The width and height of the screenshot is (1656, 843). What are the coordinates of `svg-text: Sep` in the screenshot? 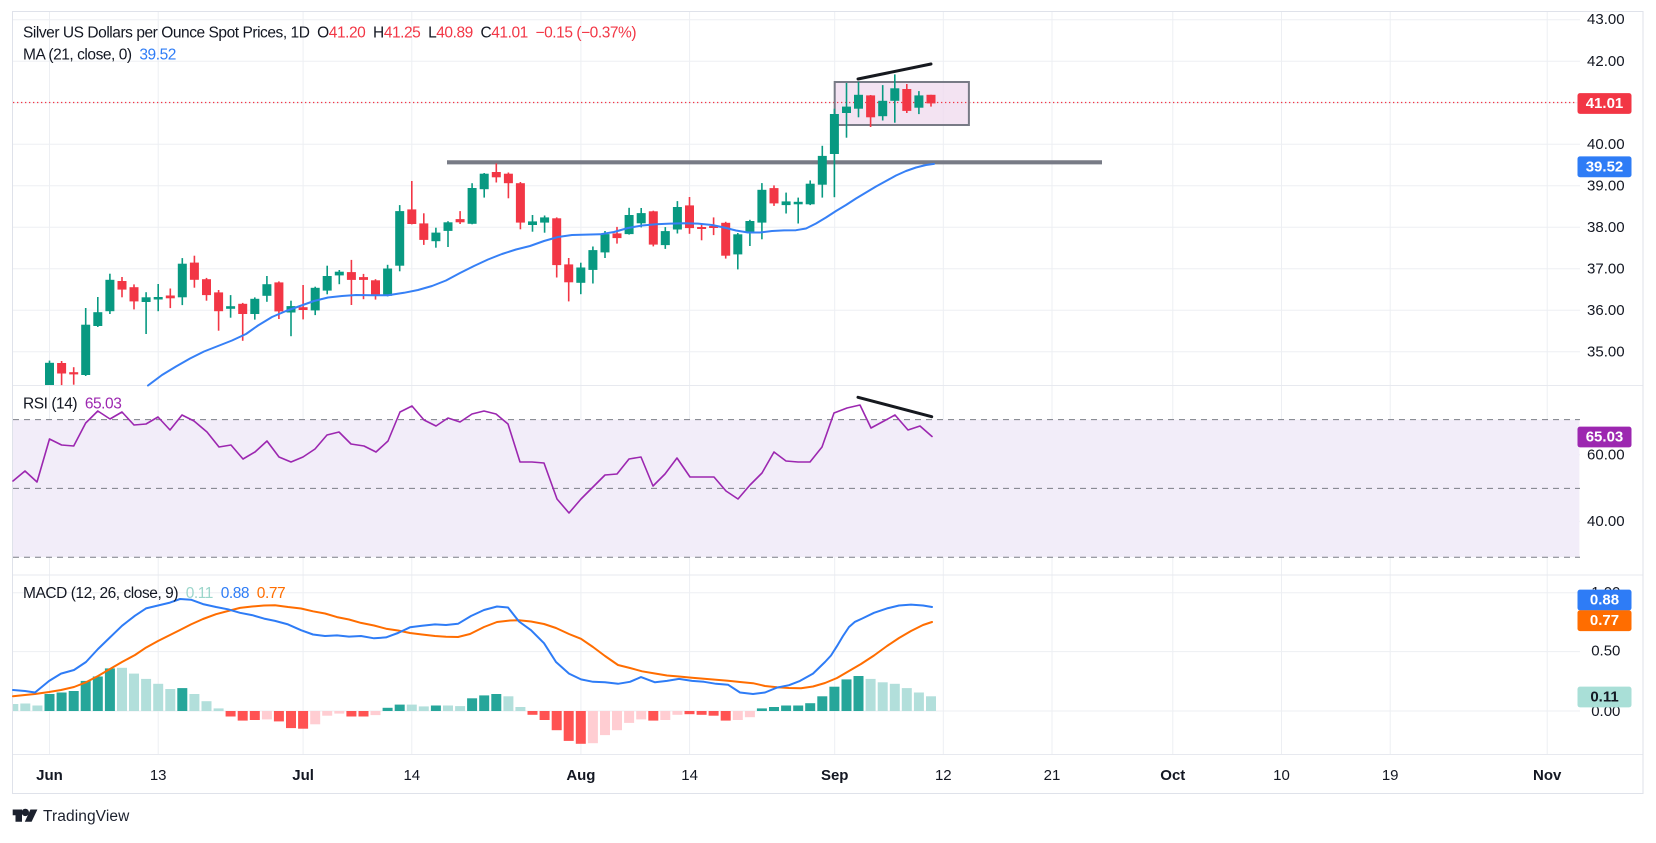 It's located at (835, 775).